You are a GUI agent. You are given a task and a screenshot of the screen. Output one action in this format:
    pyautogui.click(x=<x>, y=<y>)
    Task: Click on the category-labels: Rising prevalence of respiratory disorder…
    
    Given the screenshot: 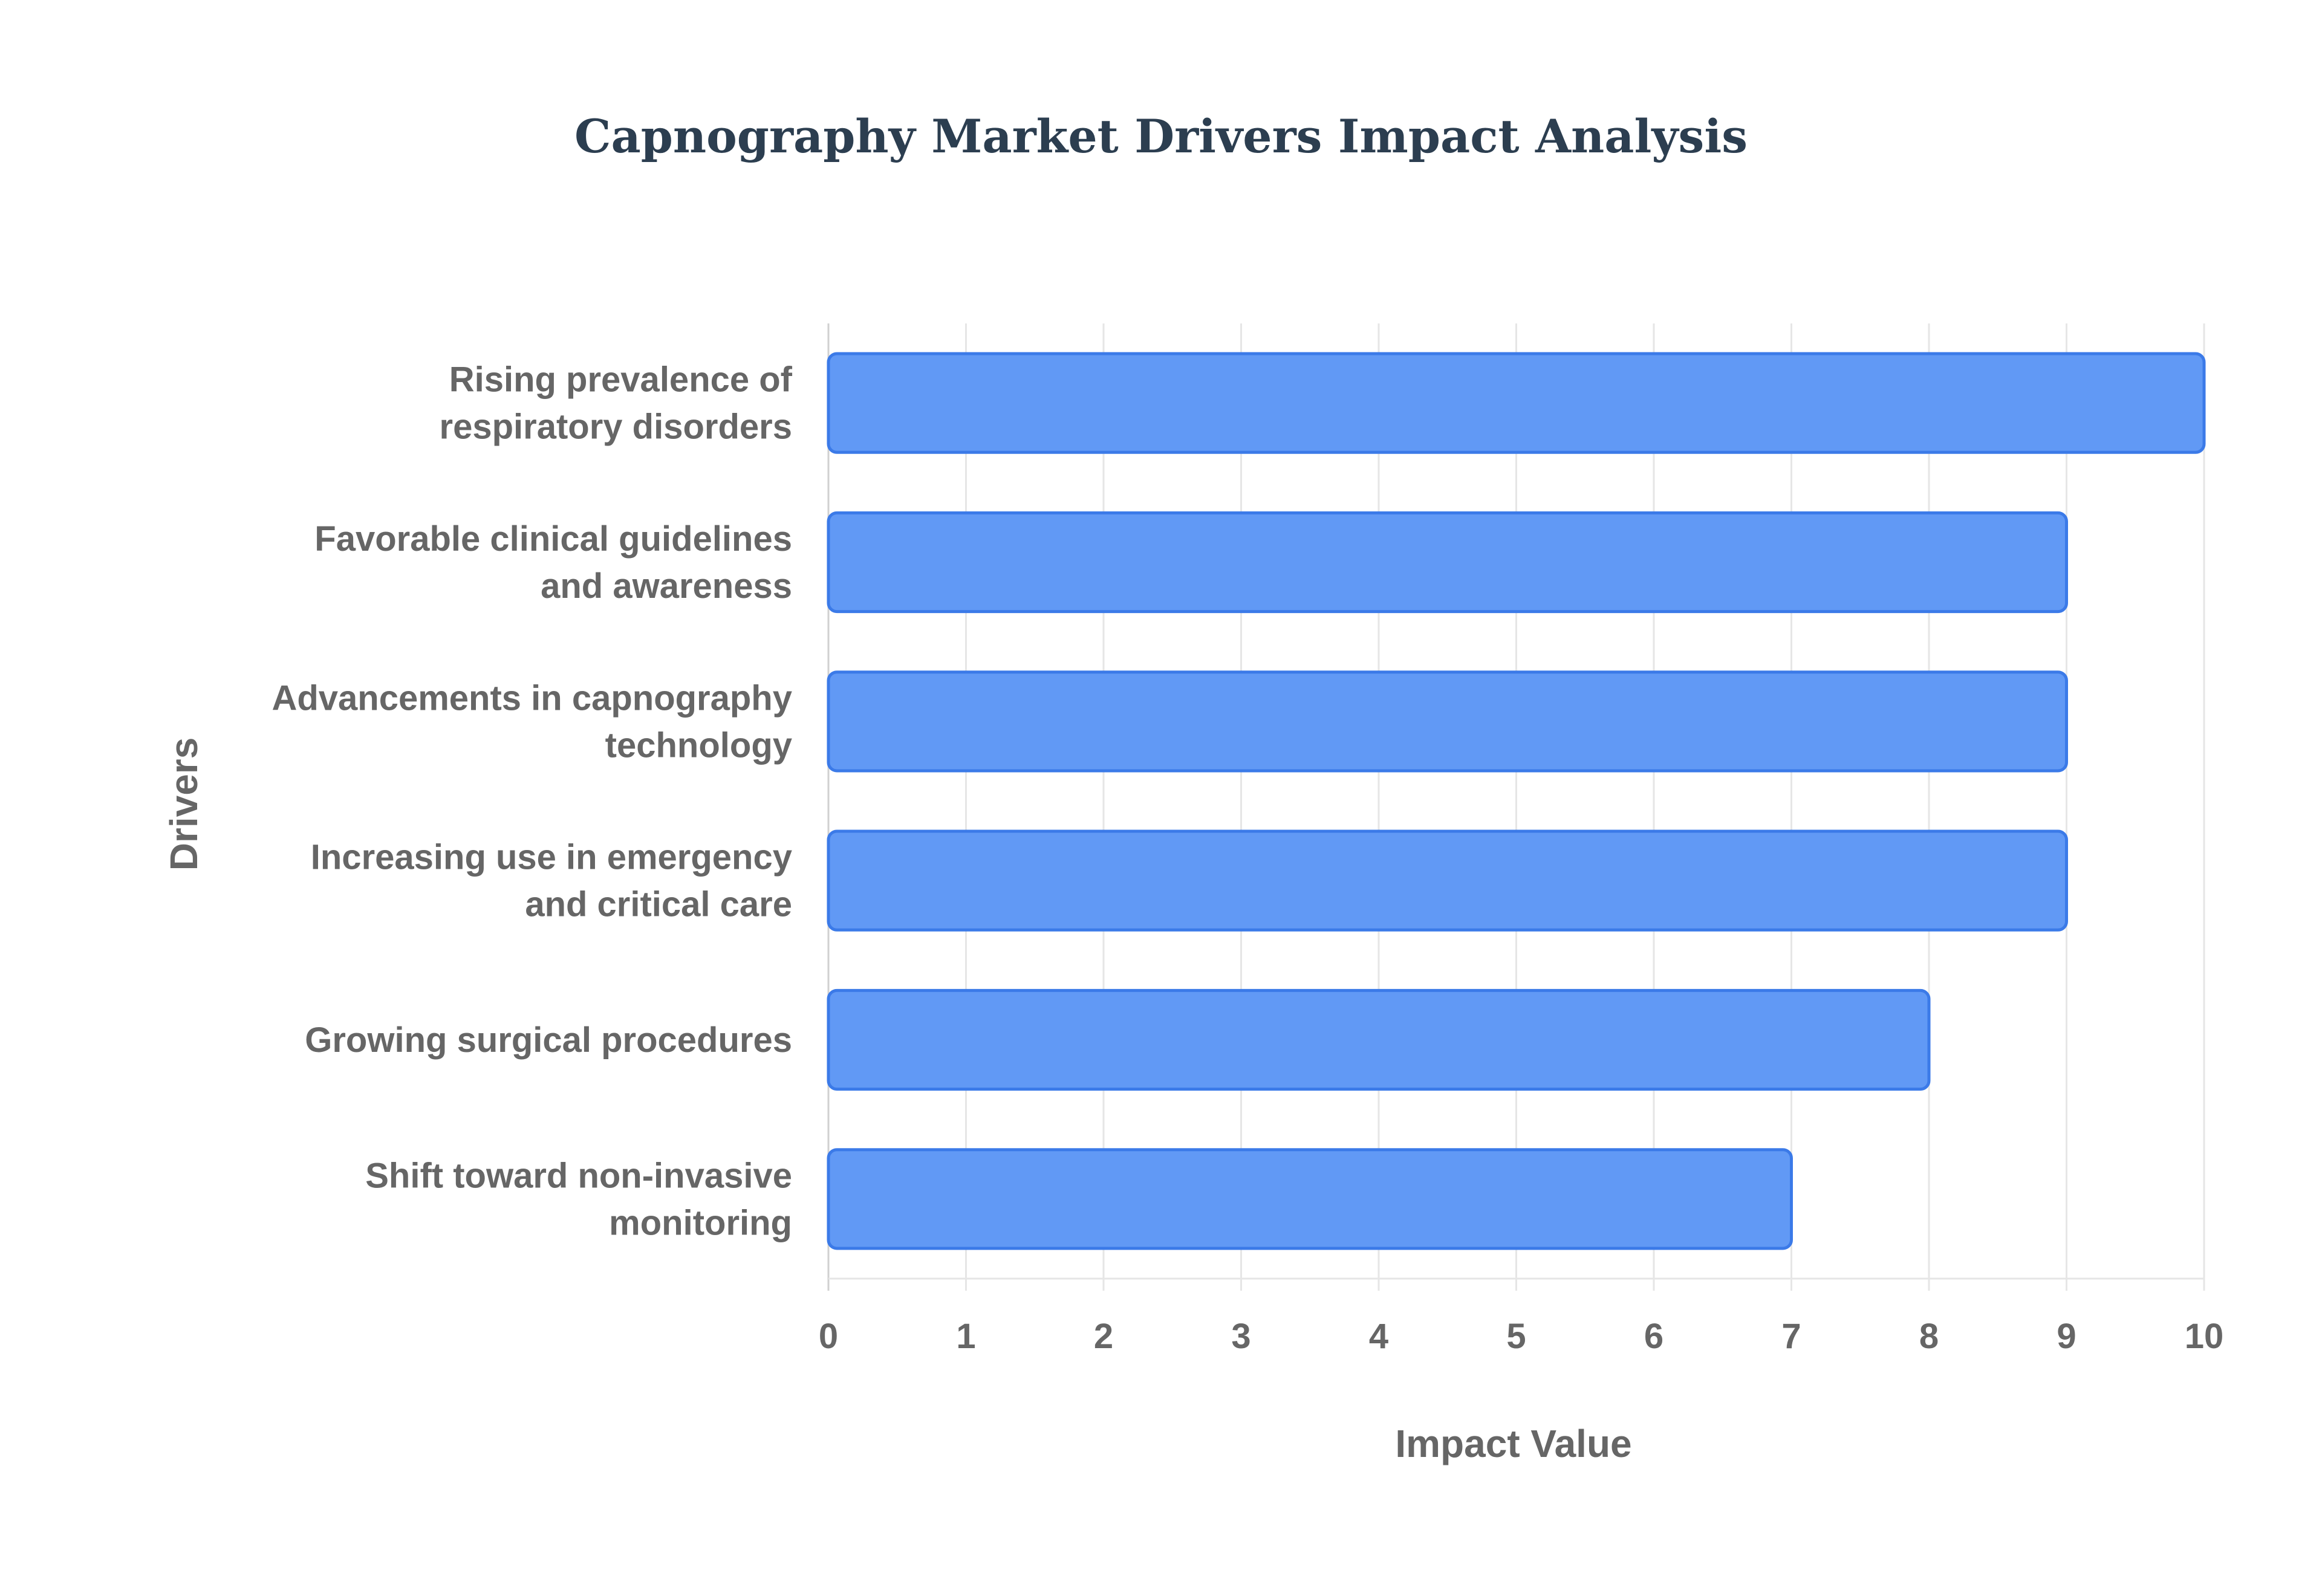 What is the action you would take?
    pyautogui.click(x=532, y=801)
    